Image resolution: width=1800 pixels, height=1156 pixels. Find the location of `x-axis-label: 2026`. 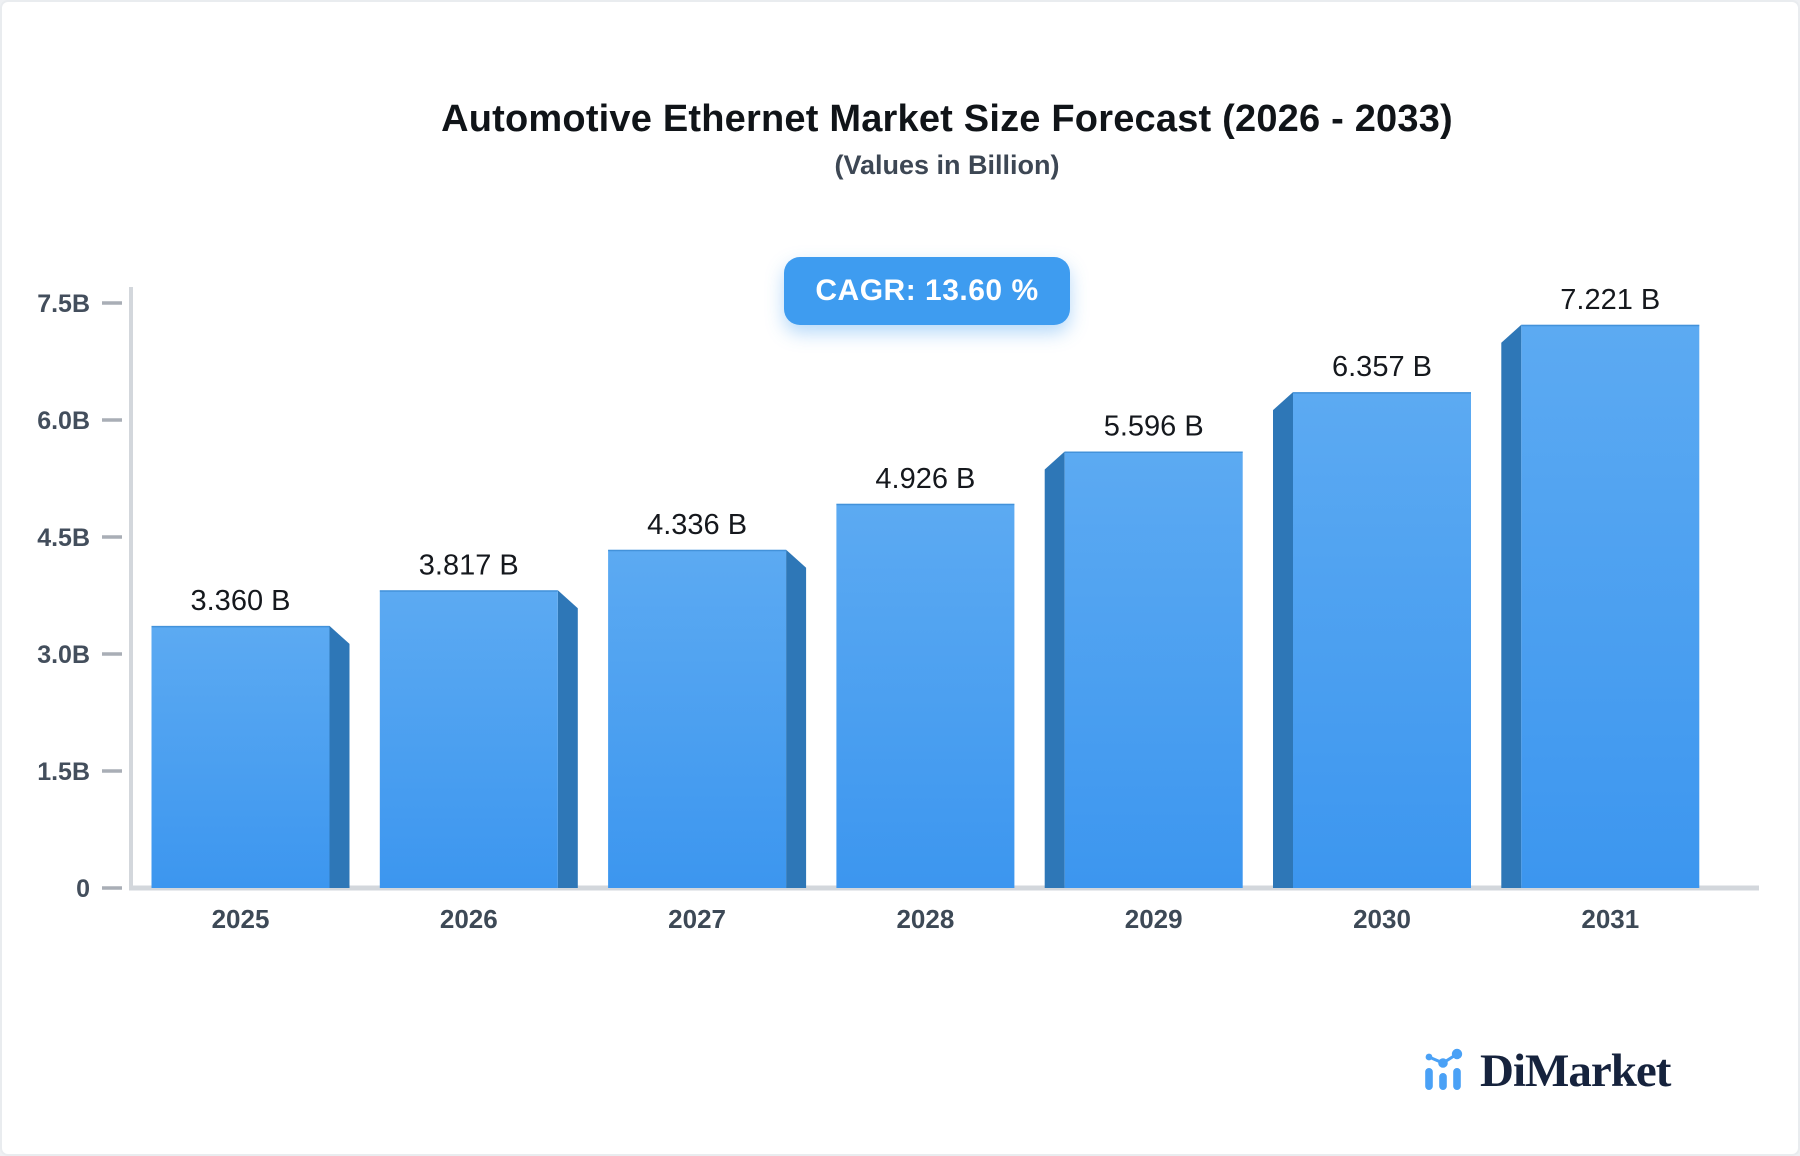

x-axis-label: 2026 is located at coordinates (469, 919).